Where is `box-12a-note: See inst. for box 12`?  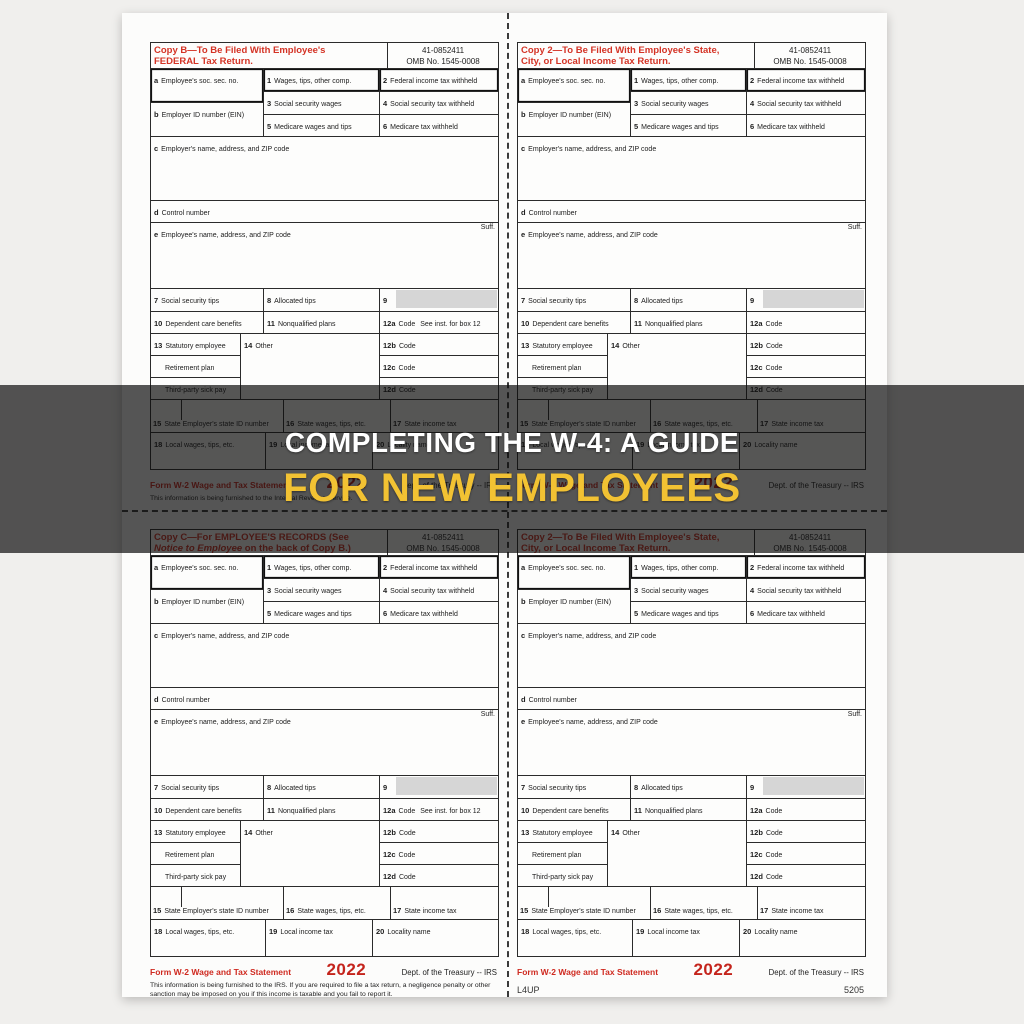
box-12a-note: See inst. for box 12 is located at coordinates (450, 811).